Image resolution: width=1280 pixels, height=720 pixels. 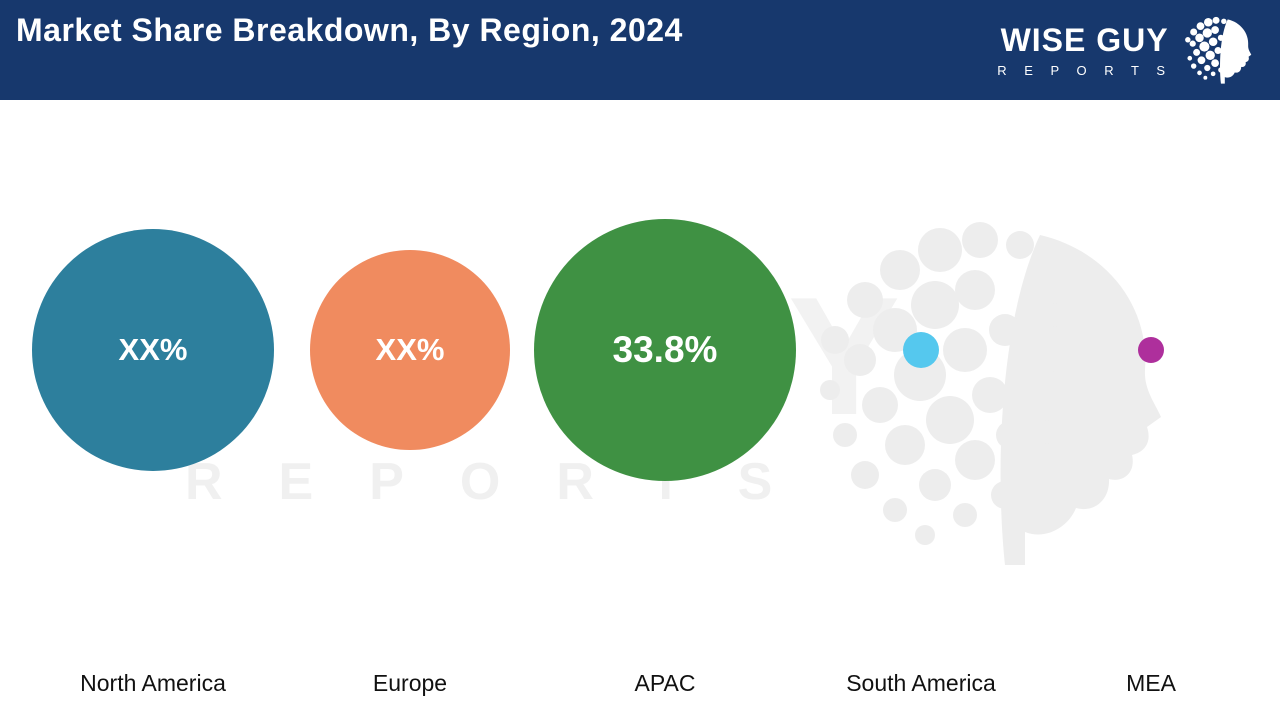 I want to click on category-label-south-america: South America, so click(x=921, y=683).